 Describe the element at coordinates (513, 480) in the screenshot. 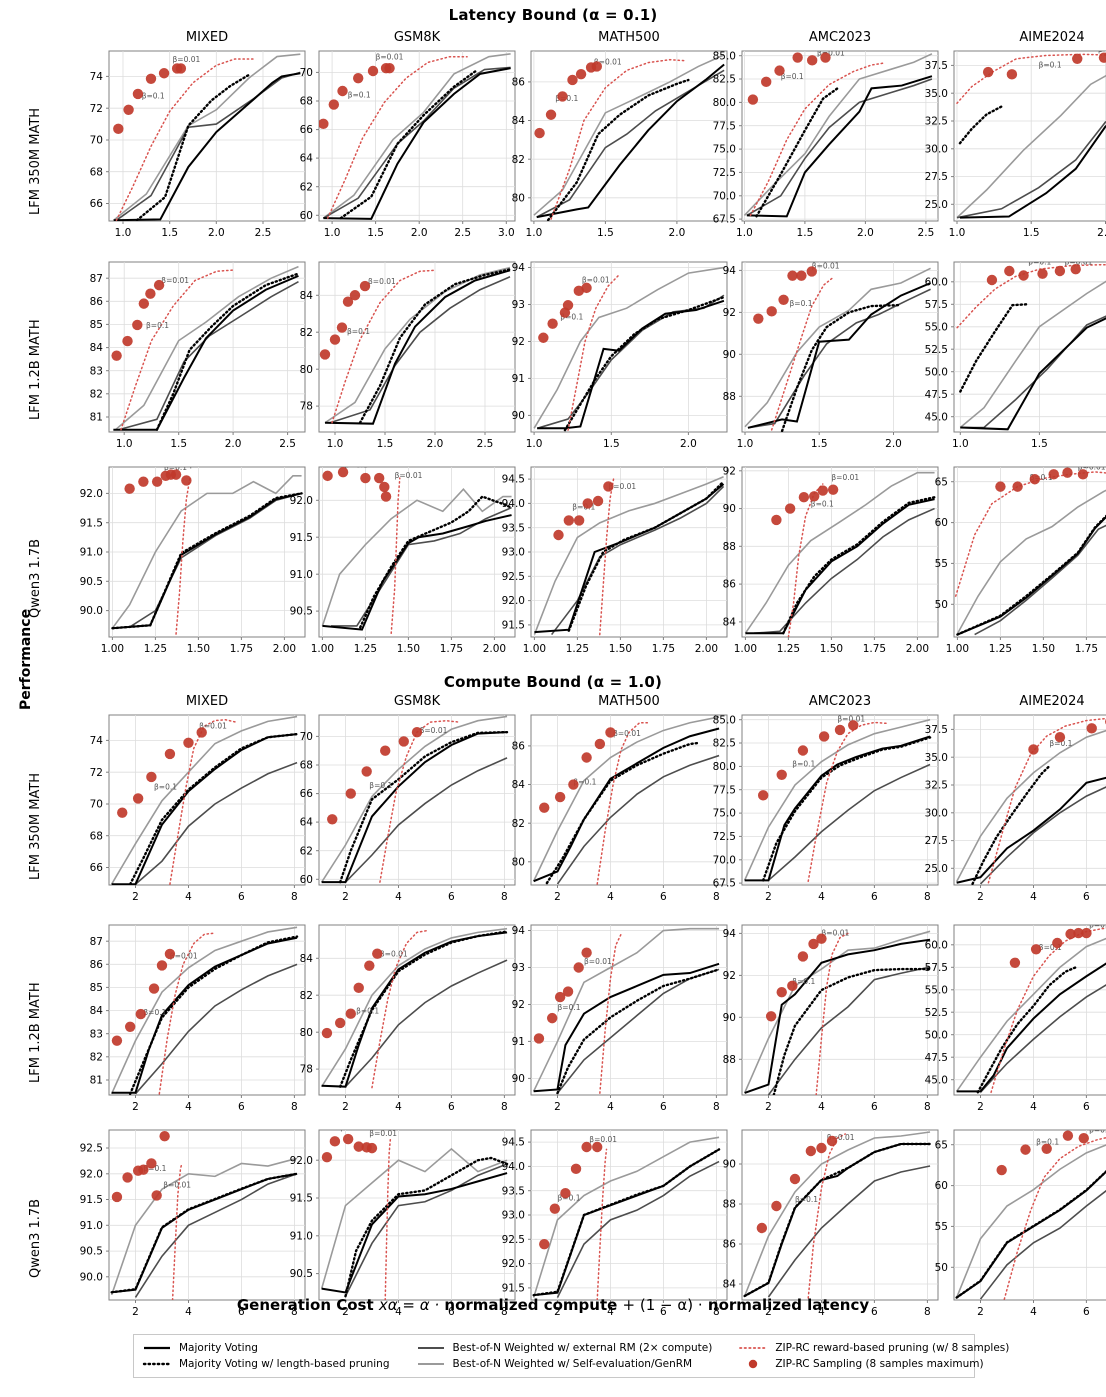

I see `svg-text: 94.5` at that location.